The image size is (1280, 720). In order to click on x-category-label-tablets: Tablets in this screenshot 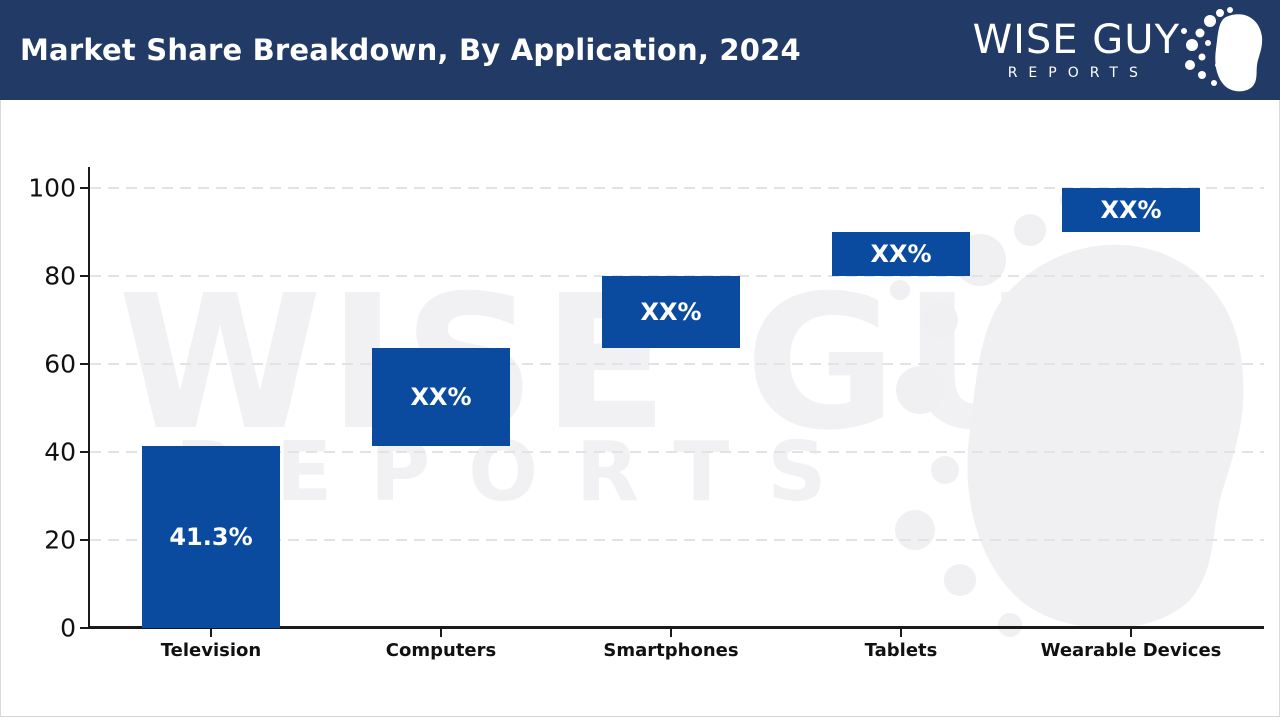, I will do `click(901, 650)`.